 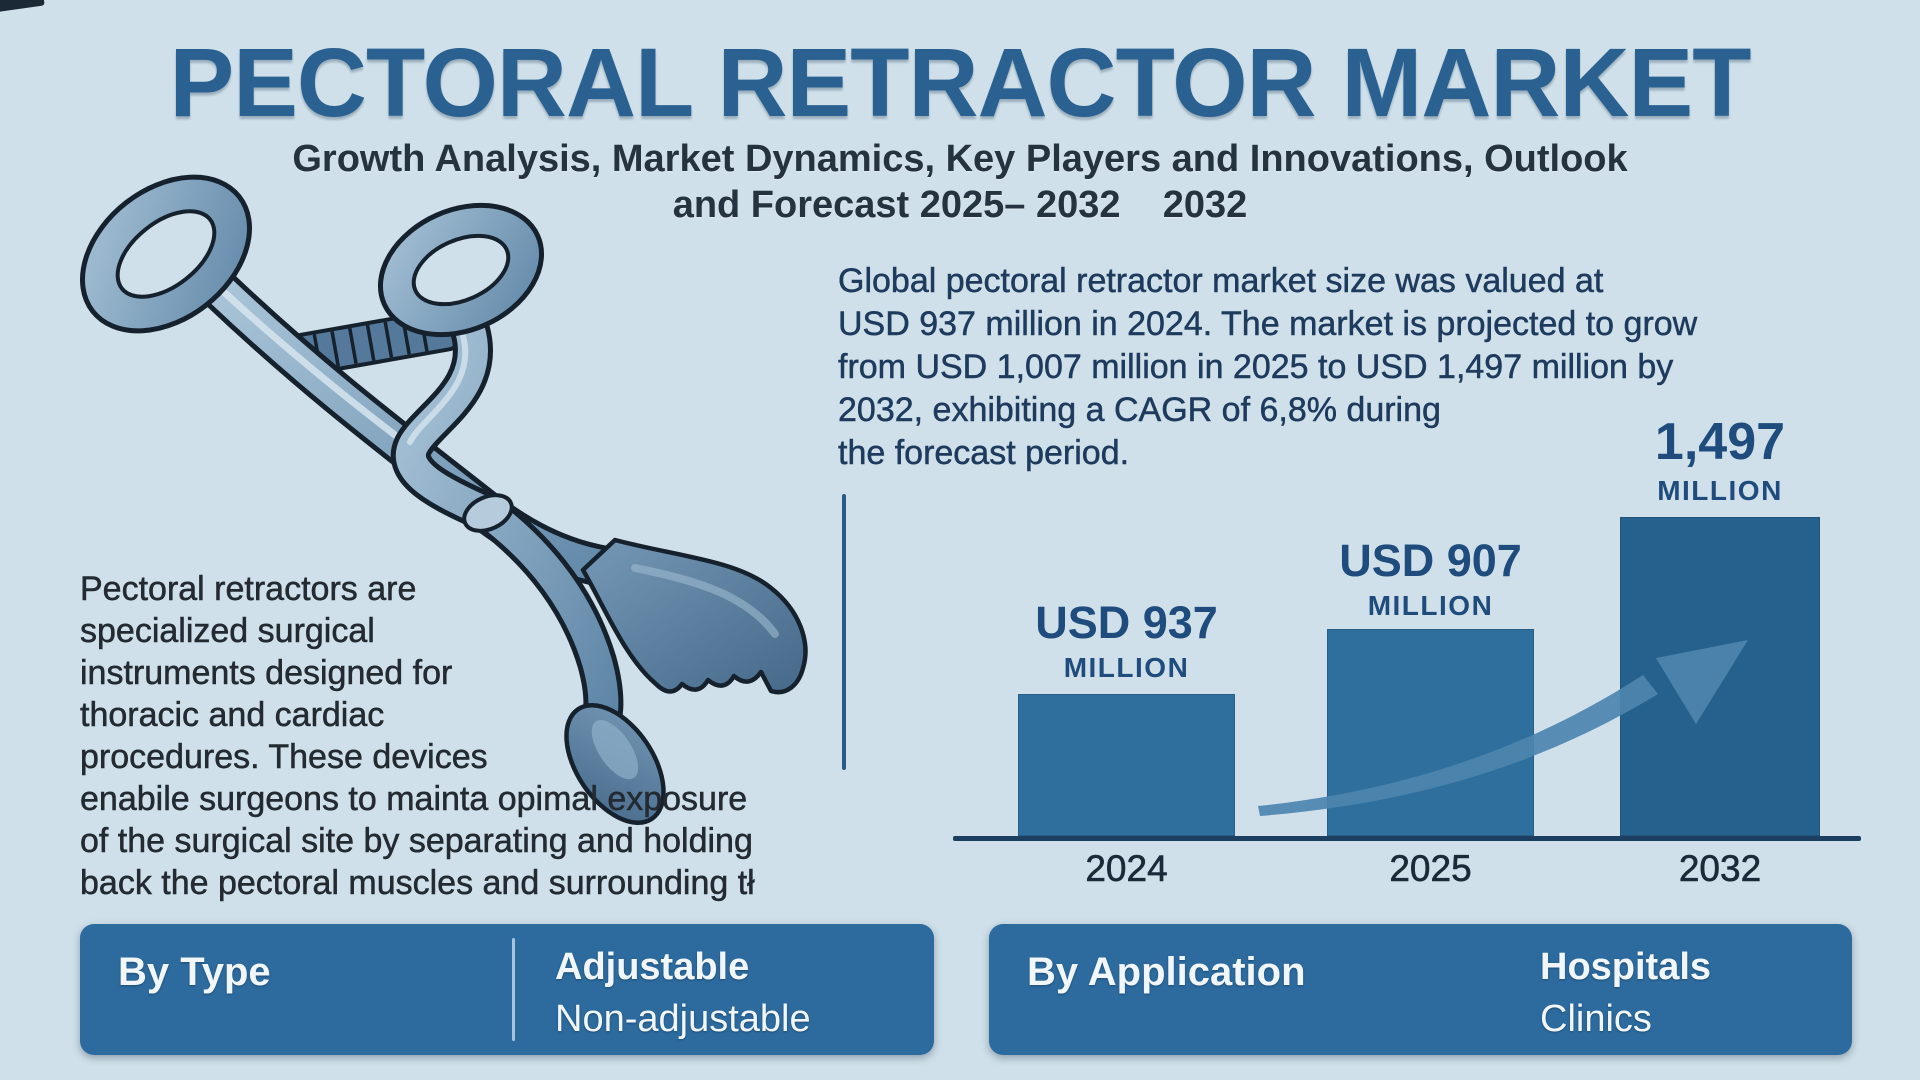 What do you see at coordinates (1430, 560) in the screenshot?
I see `bar-value: USD 907` at bounding box center [1430, 560].